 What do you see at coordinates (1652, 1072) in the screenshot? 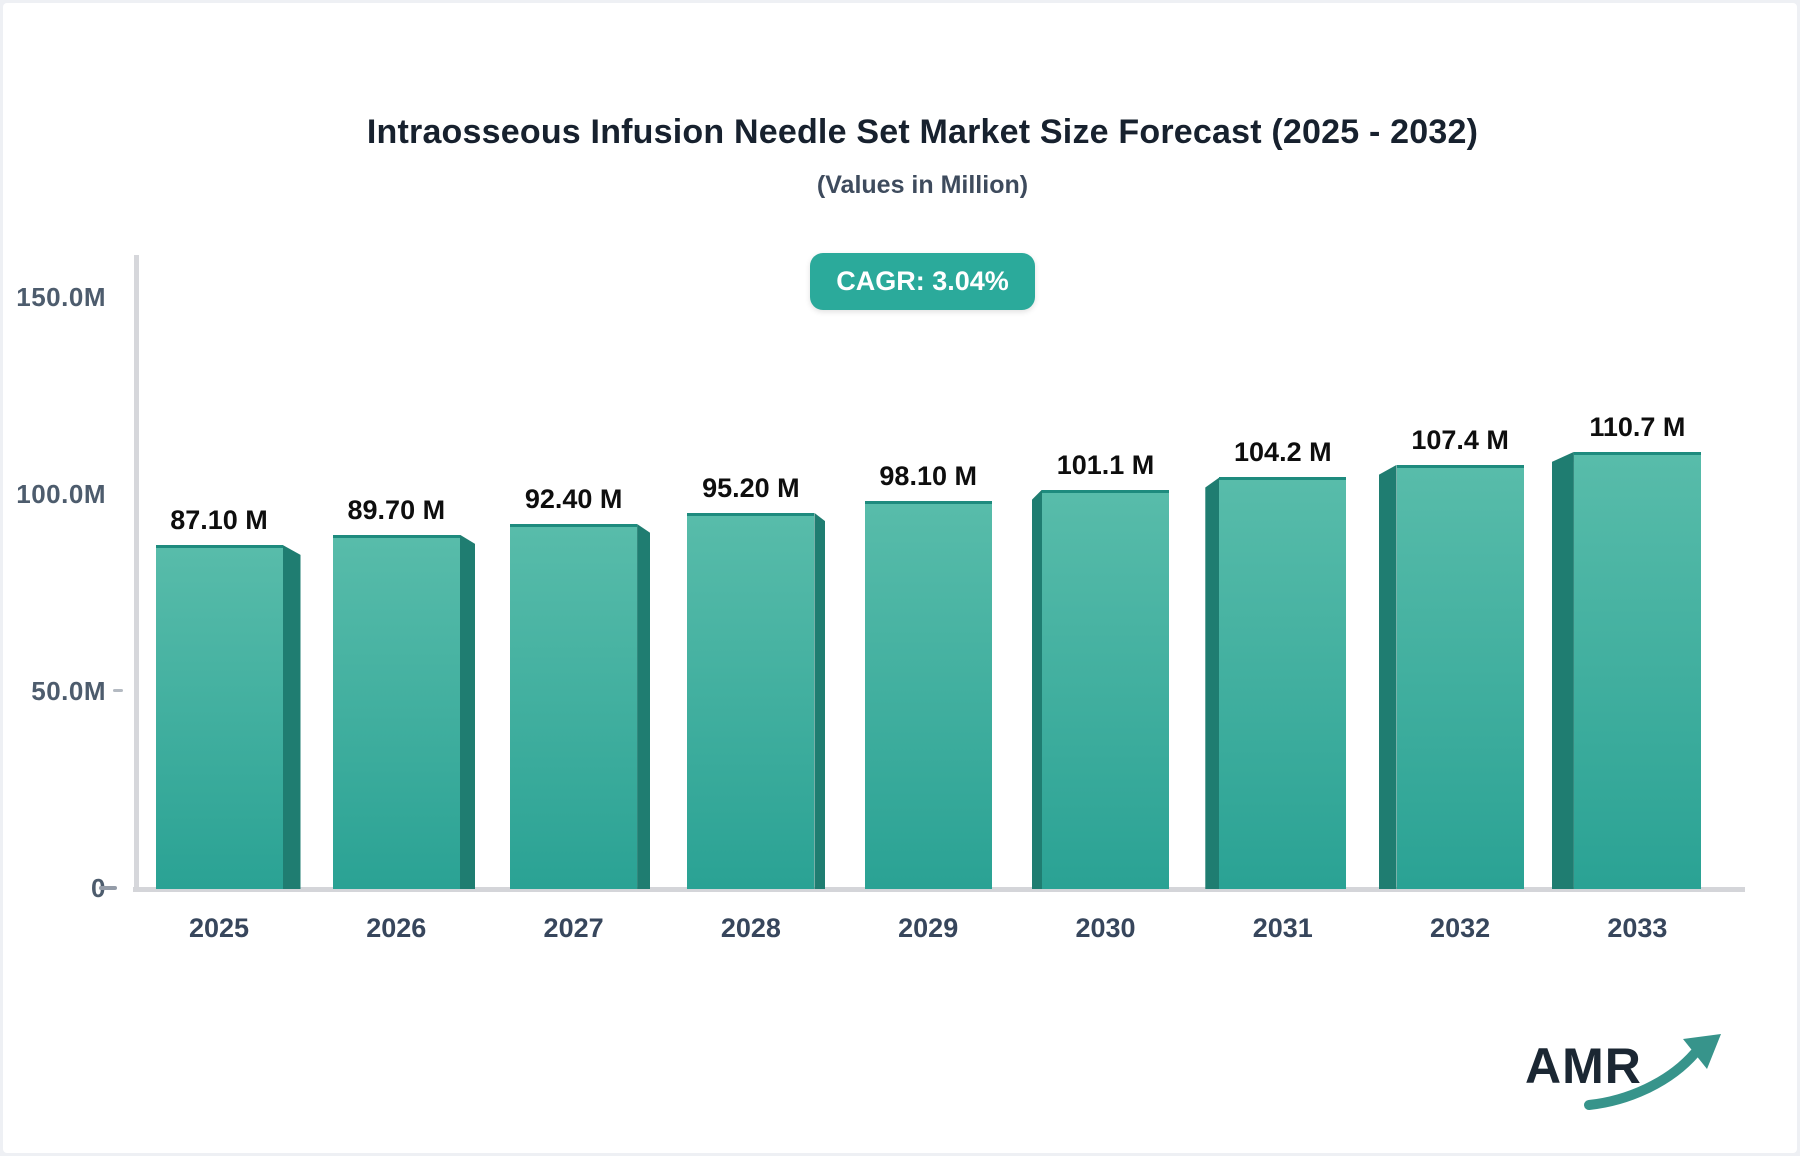
I see `trend-up-arrow-icon` at bounding box center [1652, 1072].